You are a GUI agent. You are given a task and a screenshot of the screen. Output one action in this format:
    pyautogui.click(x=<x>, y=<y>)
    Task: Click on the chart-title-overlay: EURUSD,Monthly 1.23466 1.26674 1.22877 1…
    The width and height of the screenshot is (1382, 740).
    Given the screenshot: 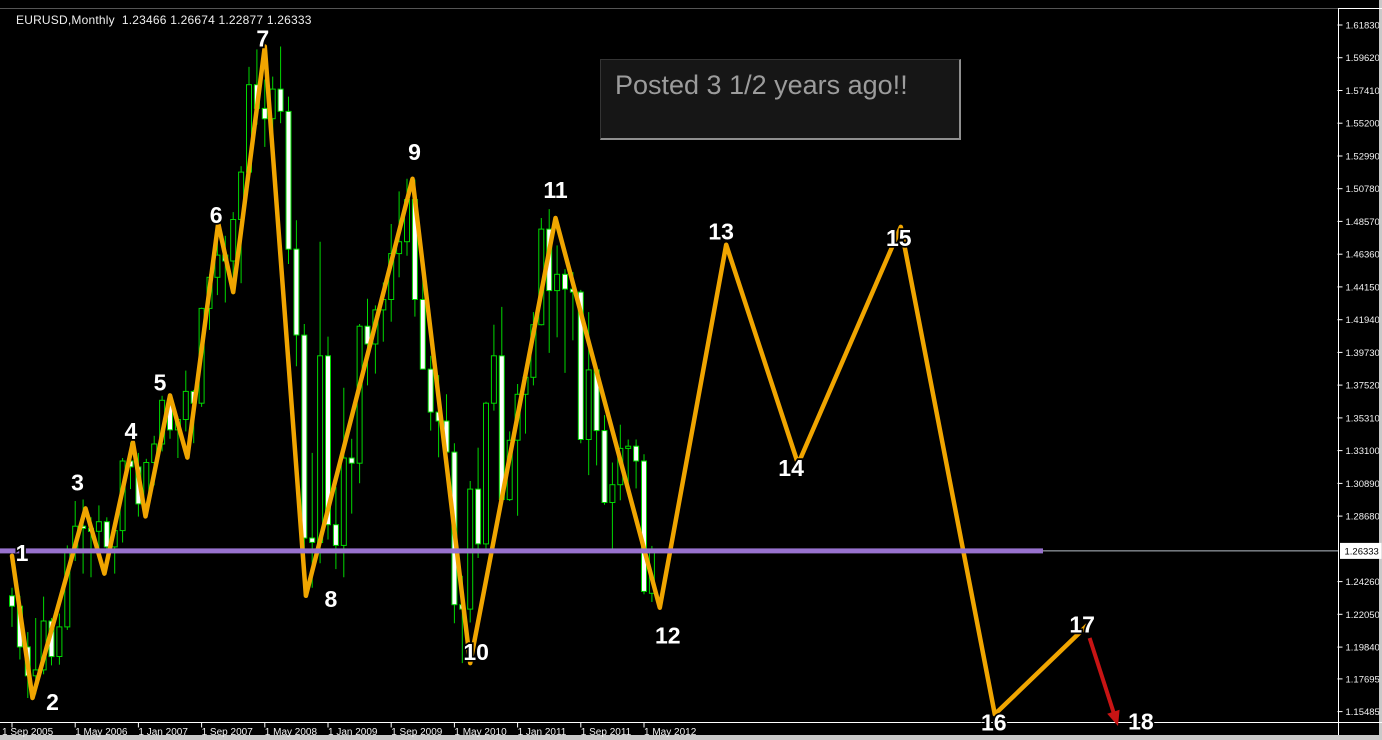 What is the action you would take?
    pyautogui.click(x=164, y=20)
    